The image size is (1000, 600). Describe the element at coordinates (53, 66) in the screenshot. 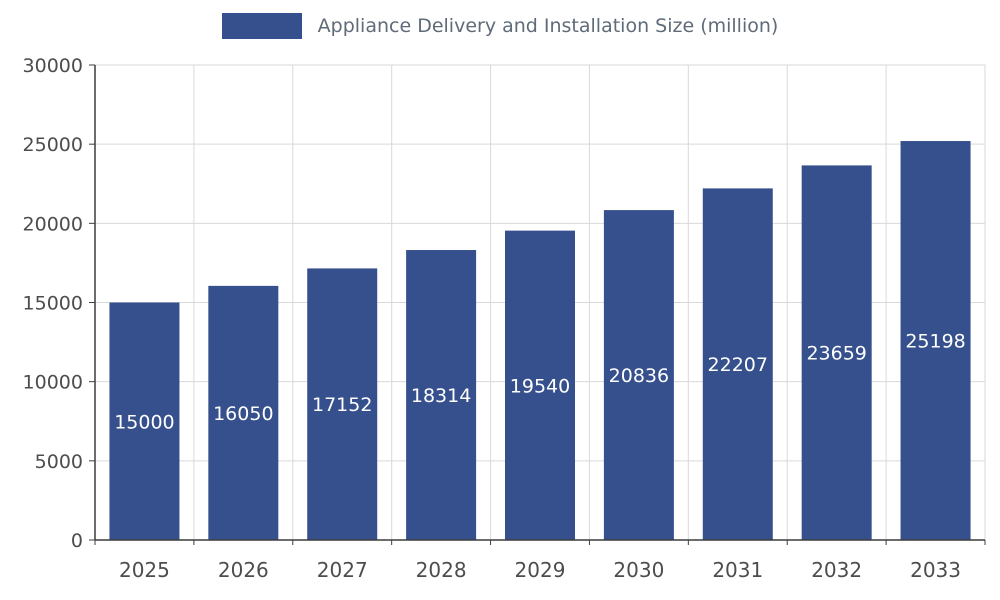

I see `y-tick-label: 30000` at that location.